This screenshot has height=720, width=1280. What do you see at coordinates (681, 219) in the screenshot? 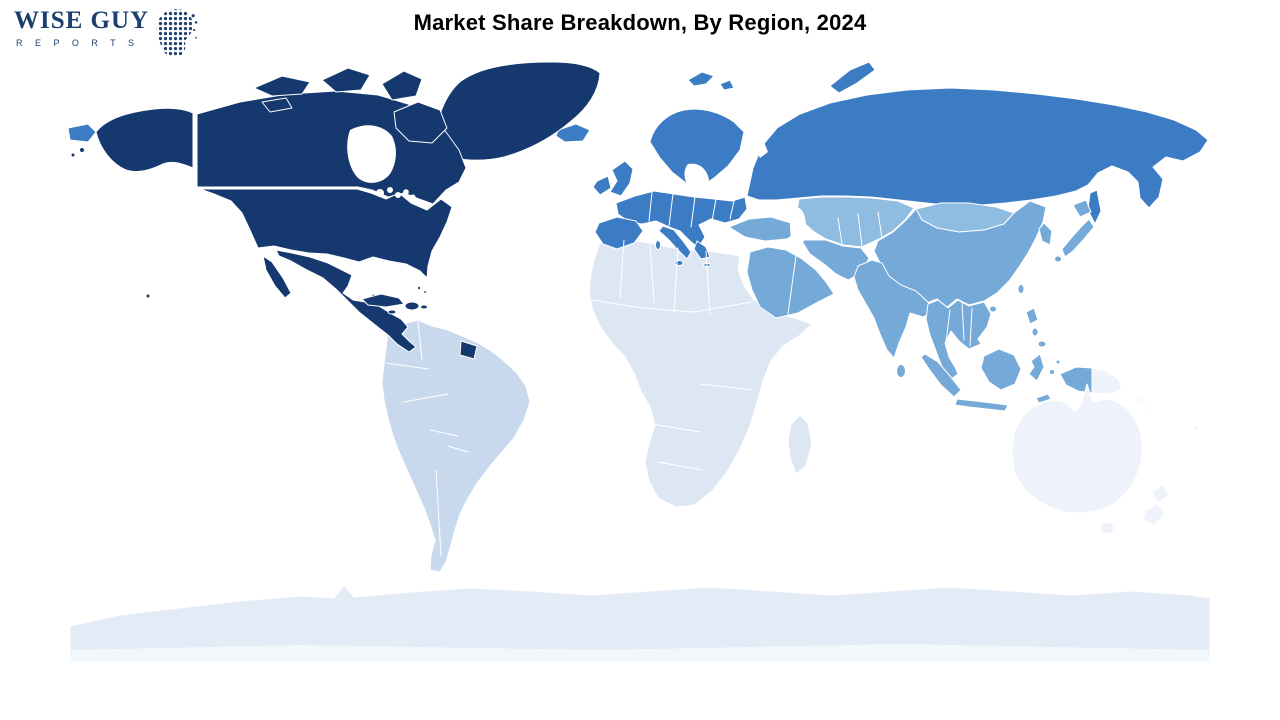
I see `europe-mainland` at bounding box center [681, 219].